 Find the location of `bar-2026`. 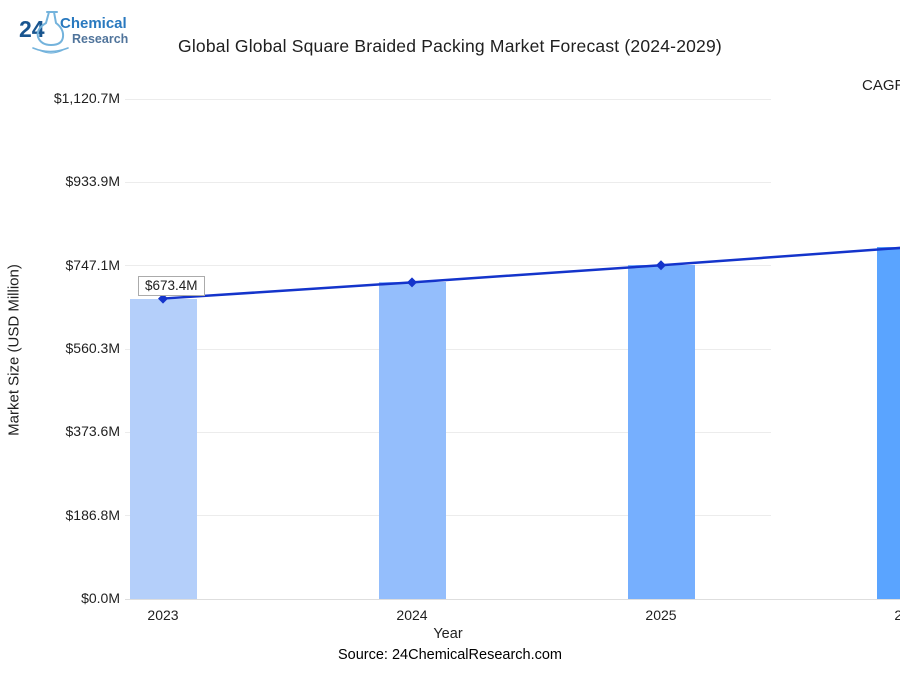

bar-2026 is located at coordinates (888, 423).